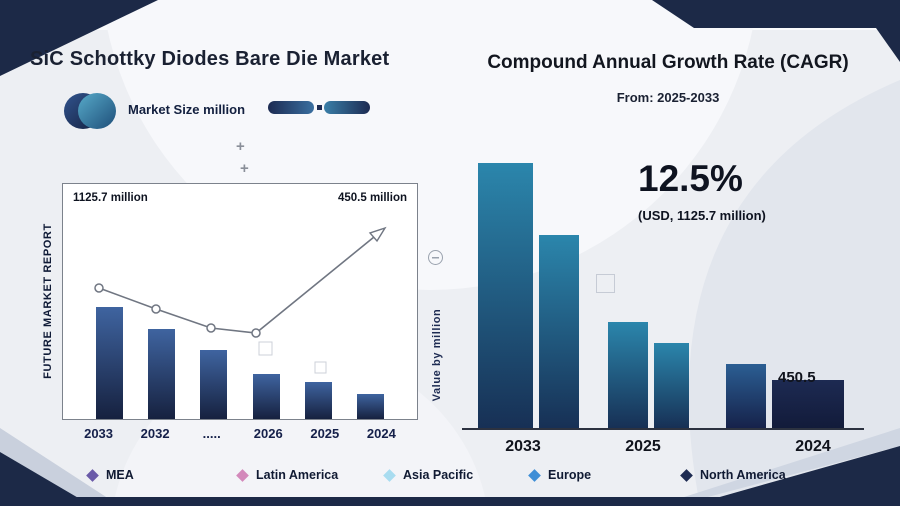 This screenshot has height=506, width=900. What do you see at coordinates (325, 433) in the screenshot?
I see `left-xlabel-2025: 2025` at bounding box center [325, 433].